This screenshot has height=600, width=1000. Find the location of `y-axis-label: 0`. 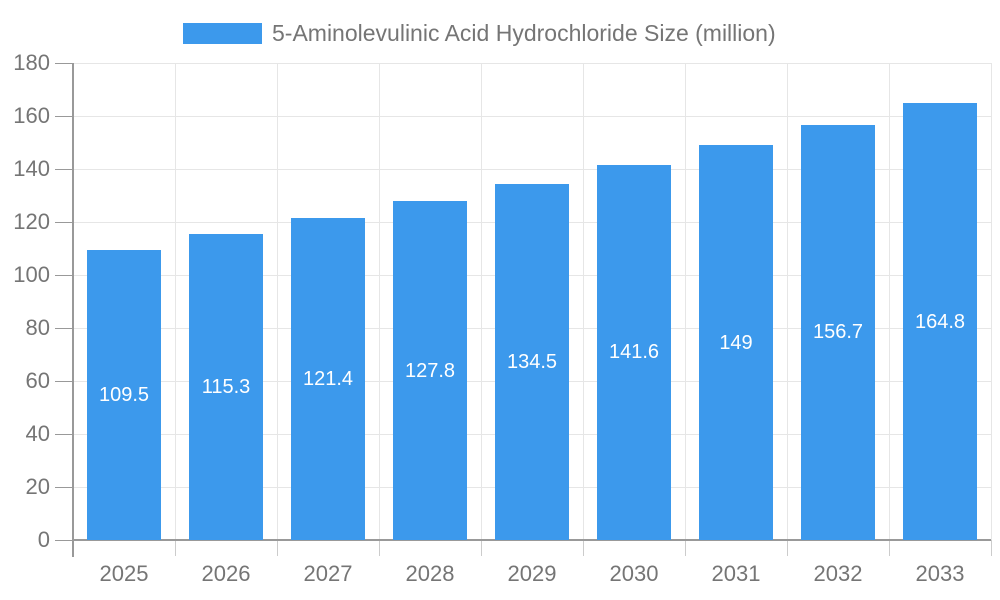

y-axis-label: 0 is located at coordinates (43, 539).